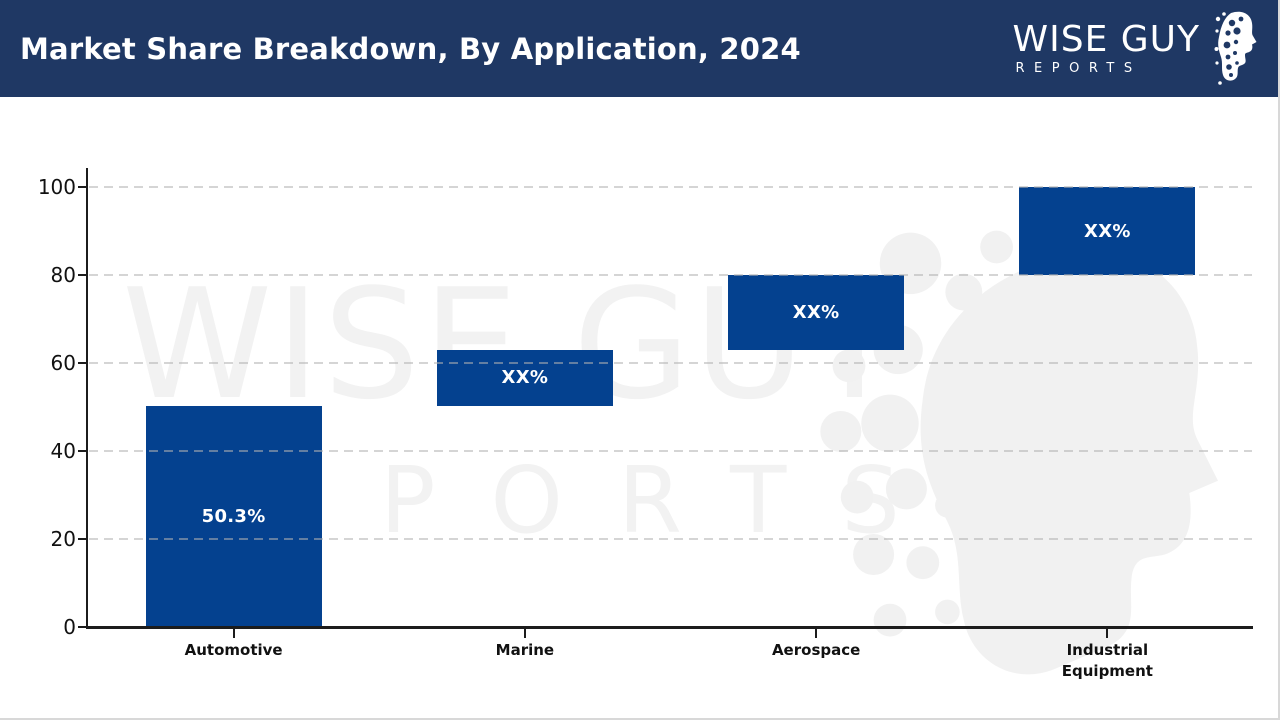 The height and width of the screenshot is (720, 1280). I want to click on x-tick-label-4: Industrial Equipment, so click(1107, 660).